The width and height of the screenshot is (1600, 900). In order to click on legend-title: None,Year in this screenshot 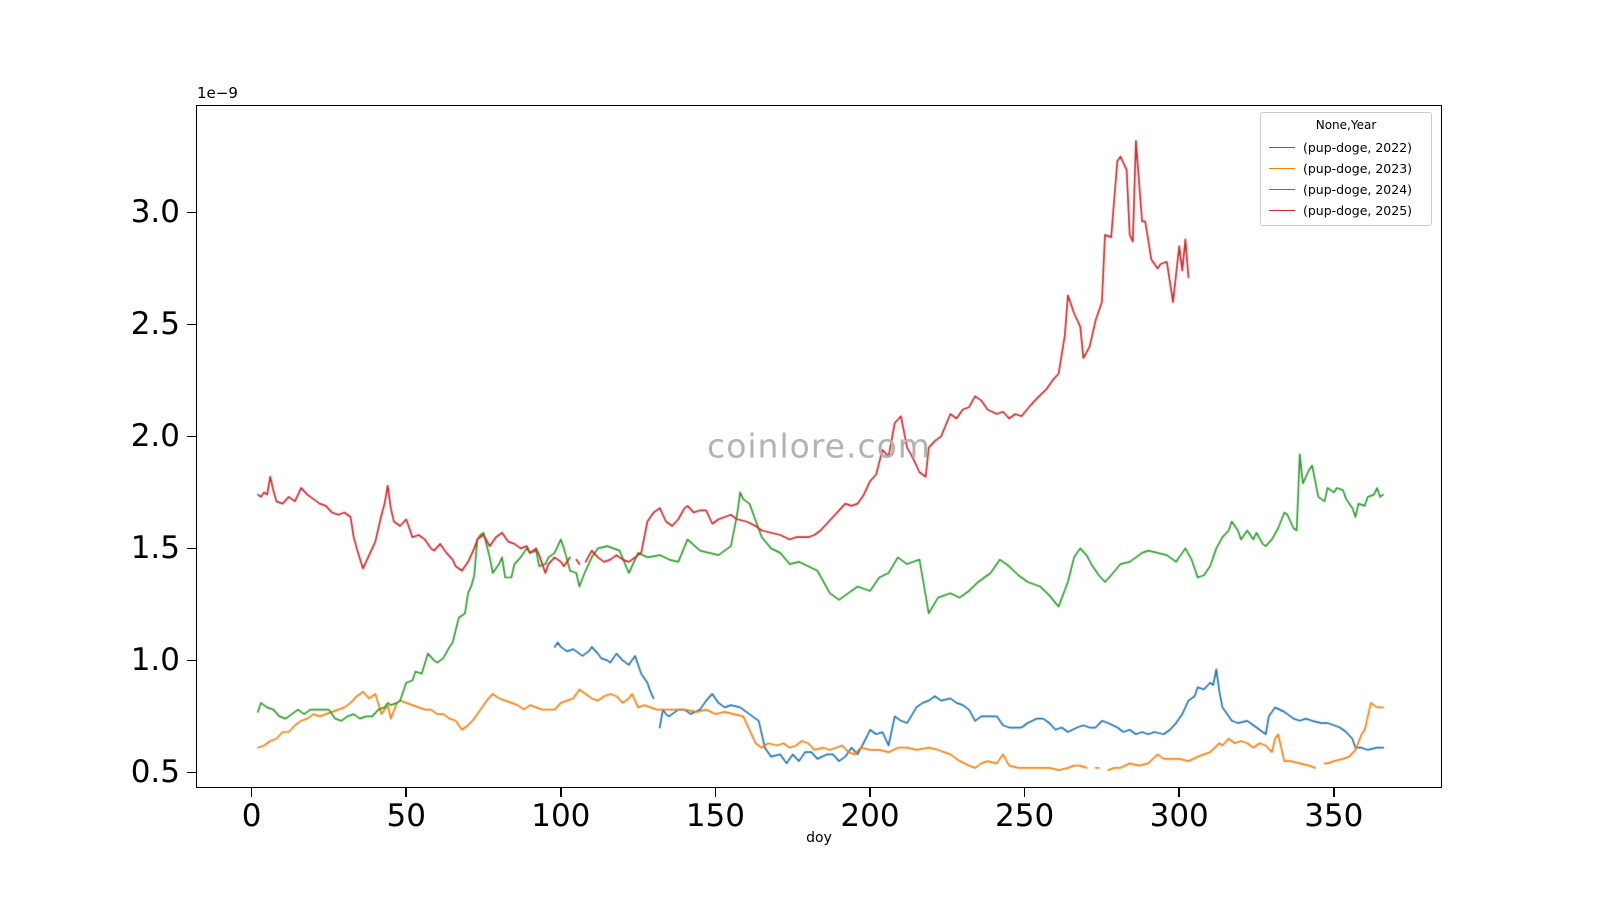, I will do `click(1346, 125)`.